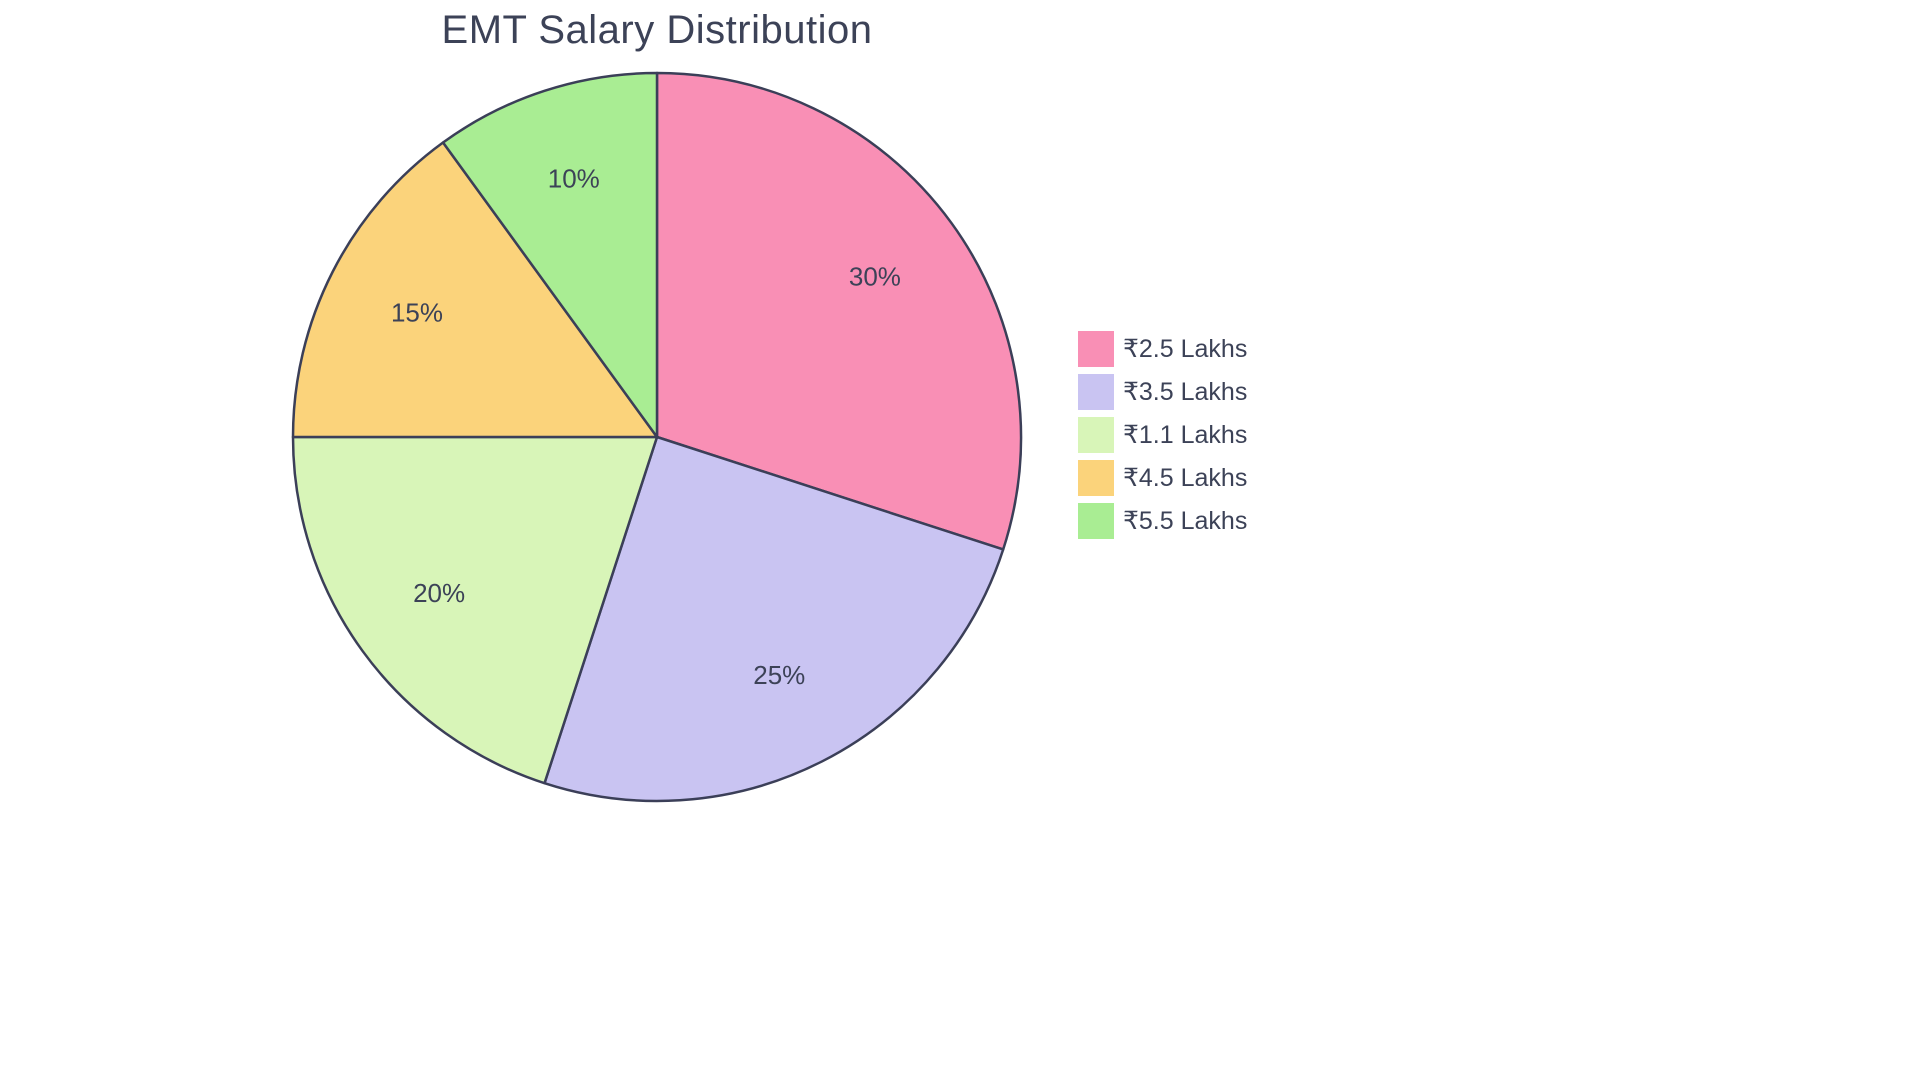  Describe the element at coordinates (657, 30) in the screenshot. I see `chart-title: EMT Salary Distribution` at that location.